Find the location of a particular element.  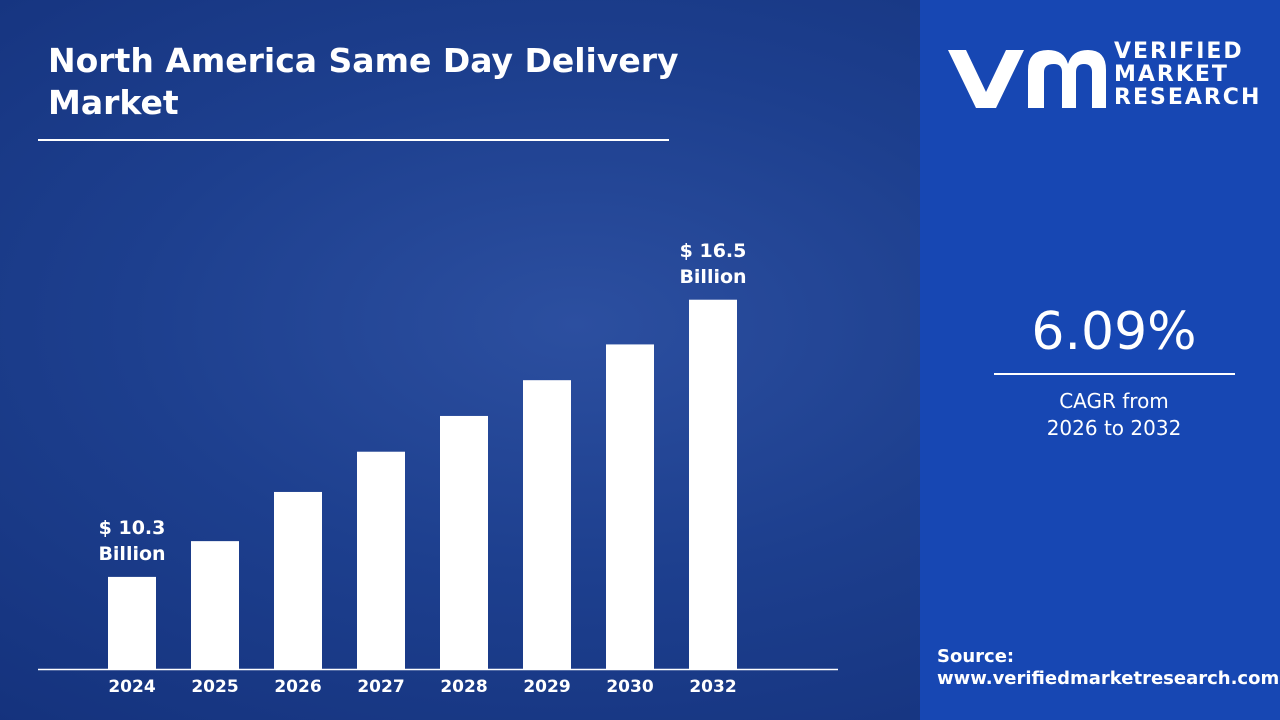

logo-line: VERIFIED is located at coordinates (1179, 51).